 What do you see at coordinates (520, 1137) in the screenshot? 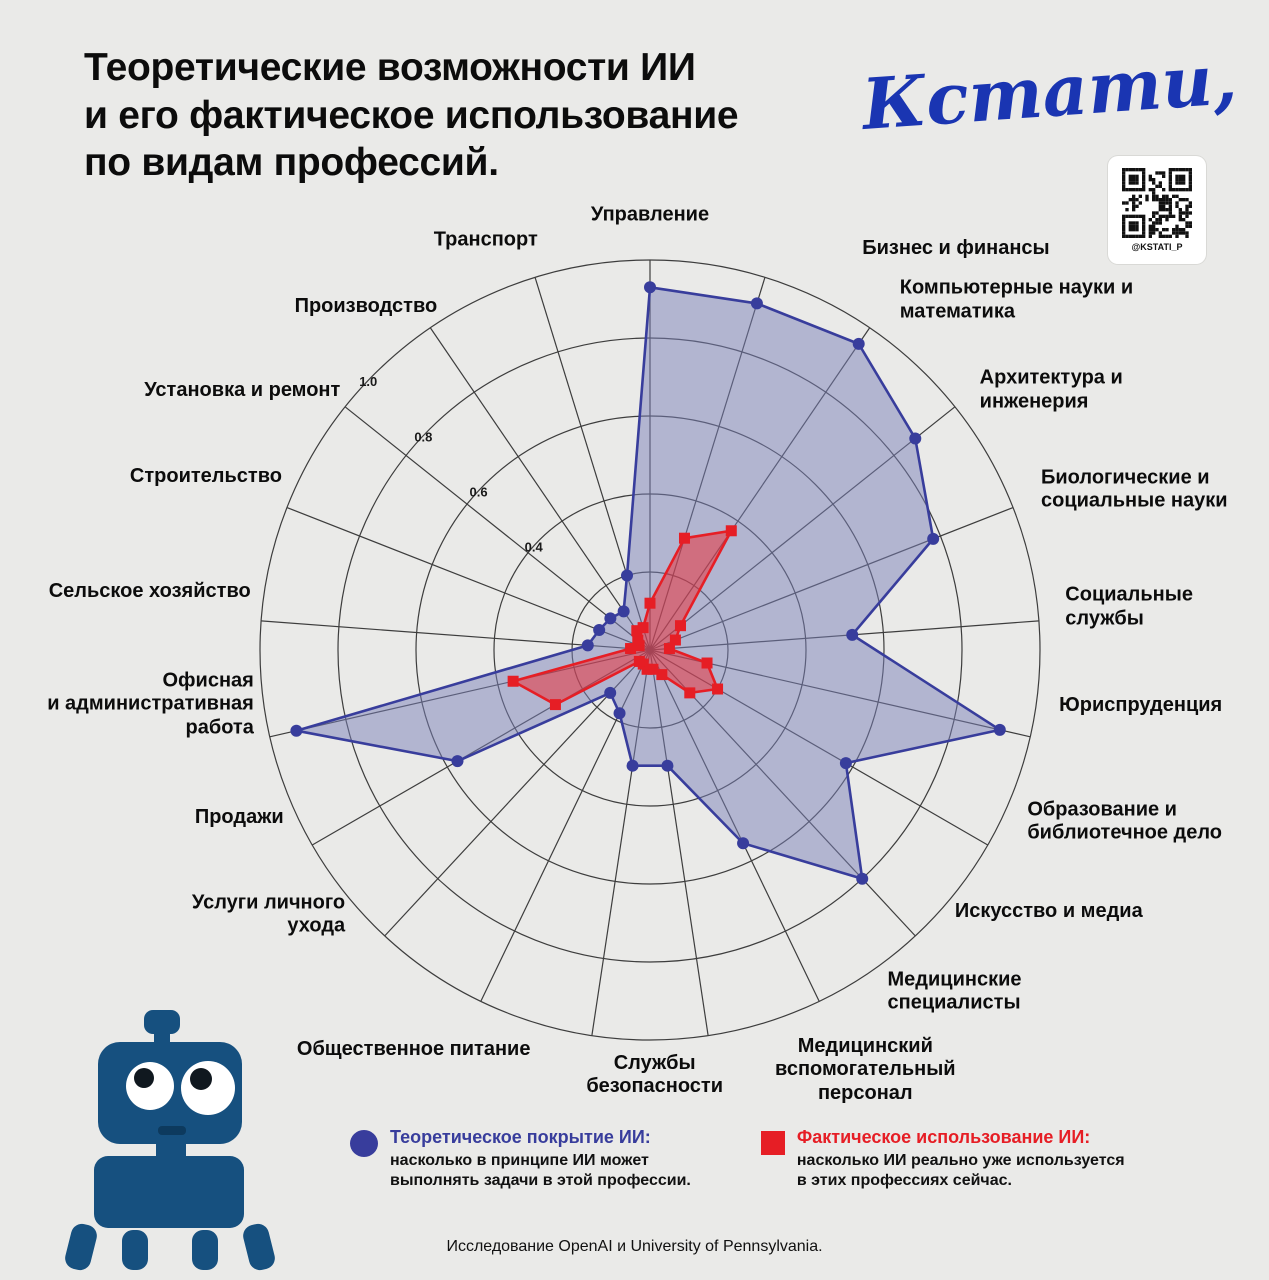
I see `legend-title-theoretical: Теоретическое покрытие ИИ:` at bounding box center [520, 1137].